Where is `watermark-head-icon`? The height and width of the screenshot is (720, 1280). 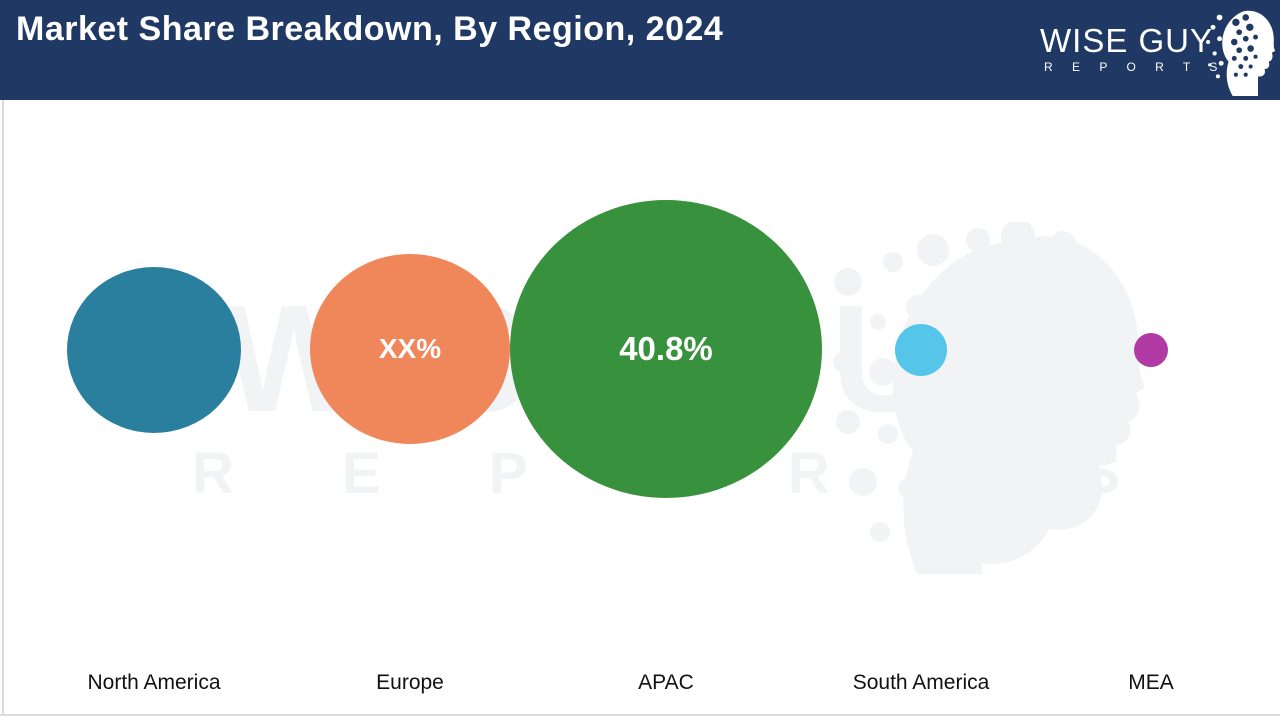
watermark-head-icon is located at coordinates (989, 398).